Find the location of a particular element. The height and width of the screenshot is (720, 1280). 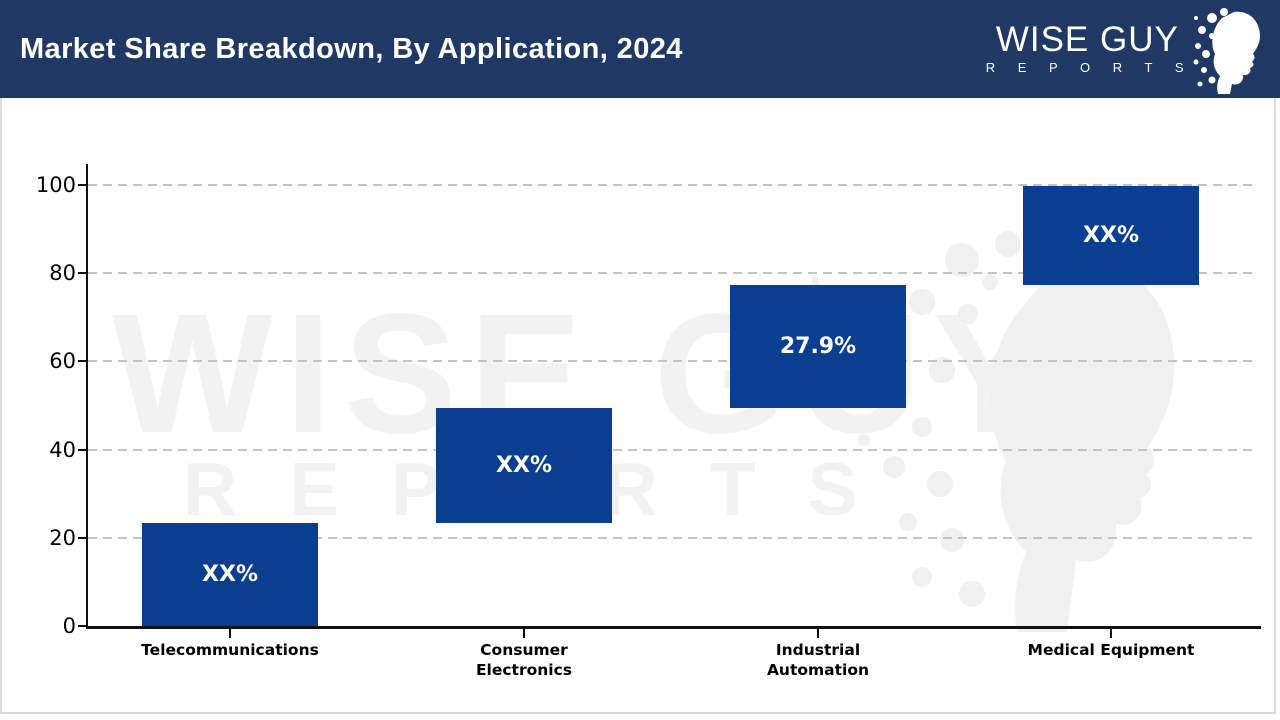

bar: 27.9% is located at coordinates (818, 347).